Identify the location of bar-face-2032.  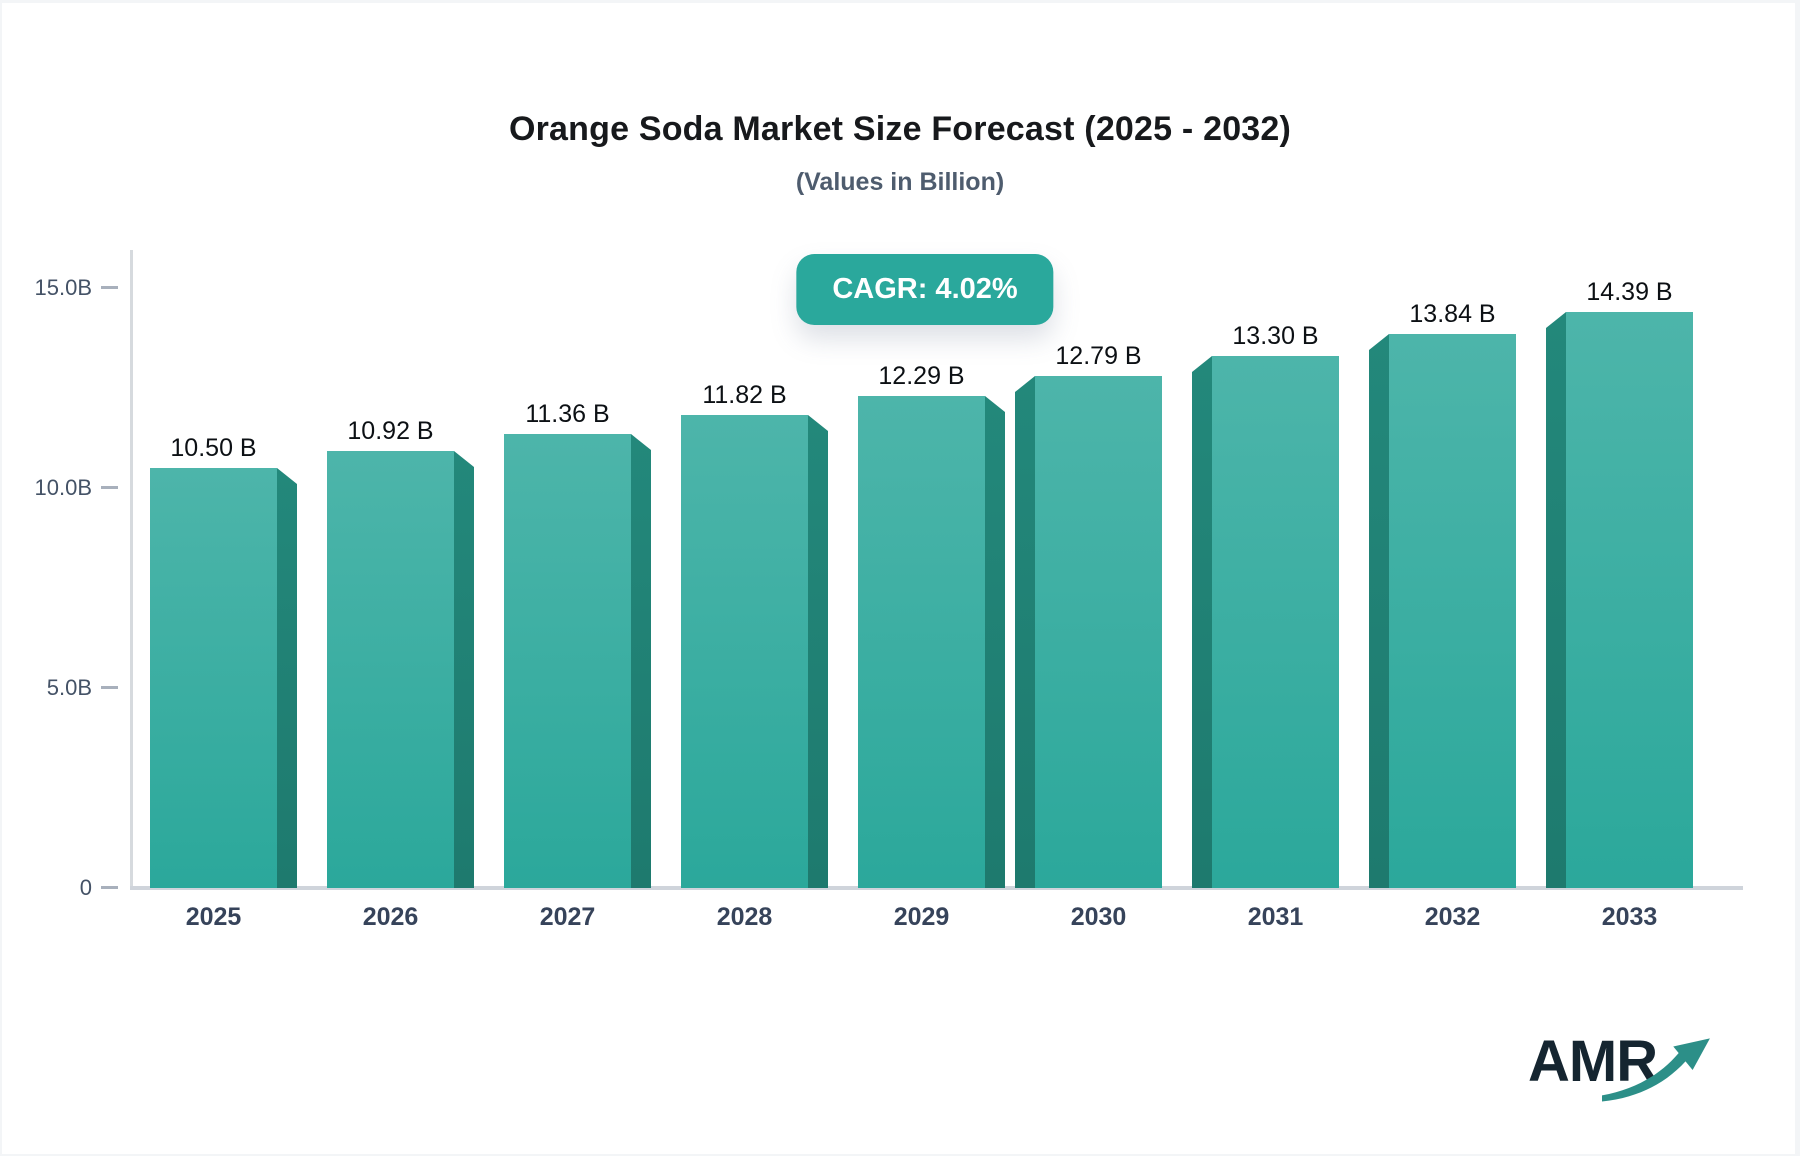
(1452, 611).